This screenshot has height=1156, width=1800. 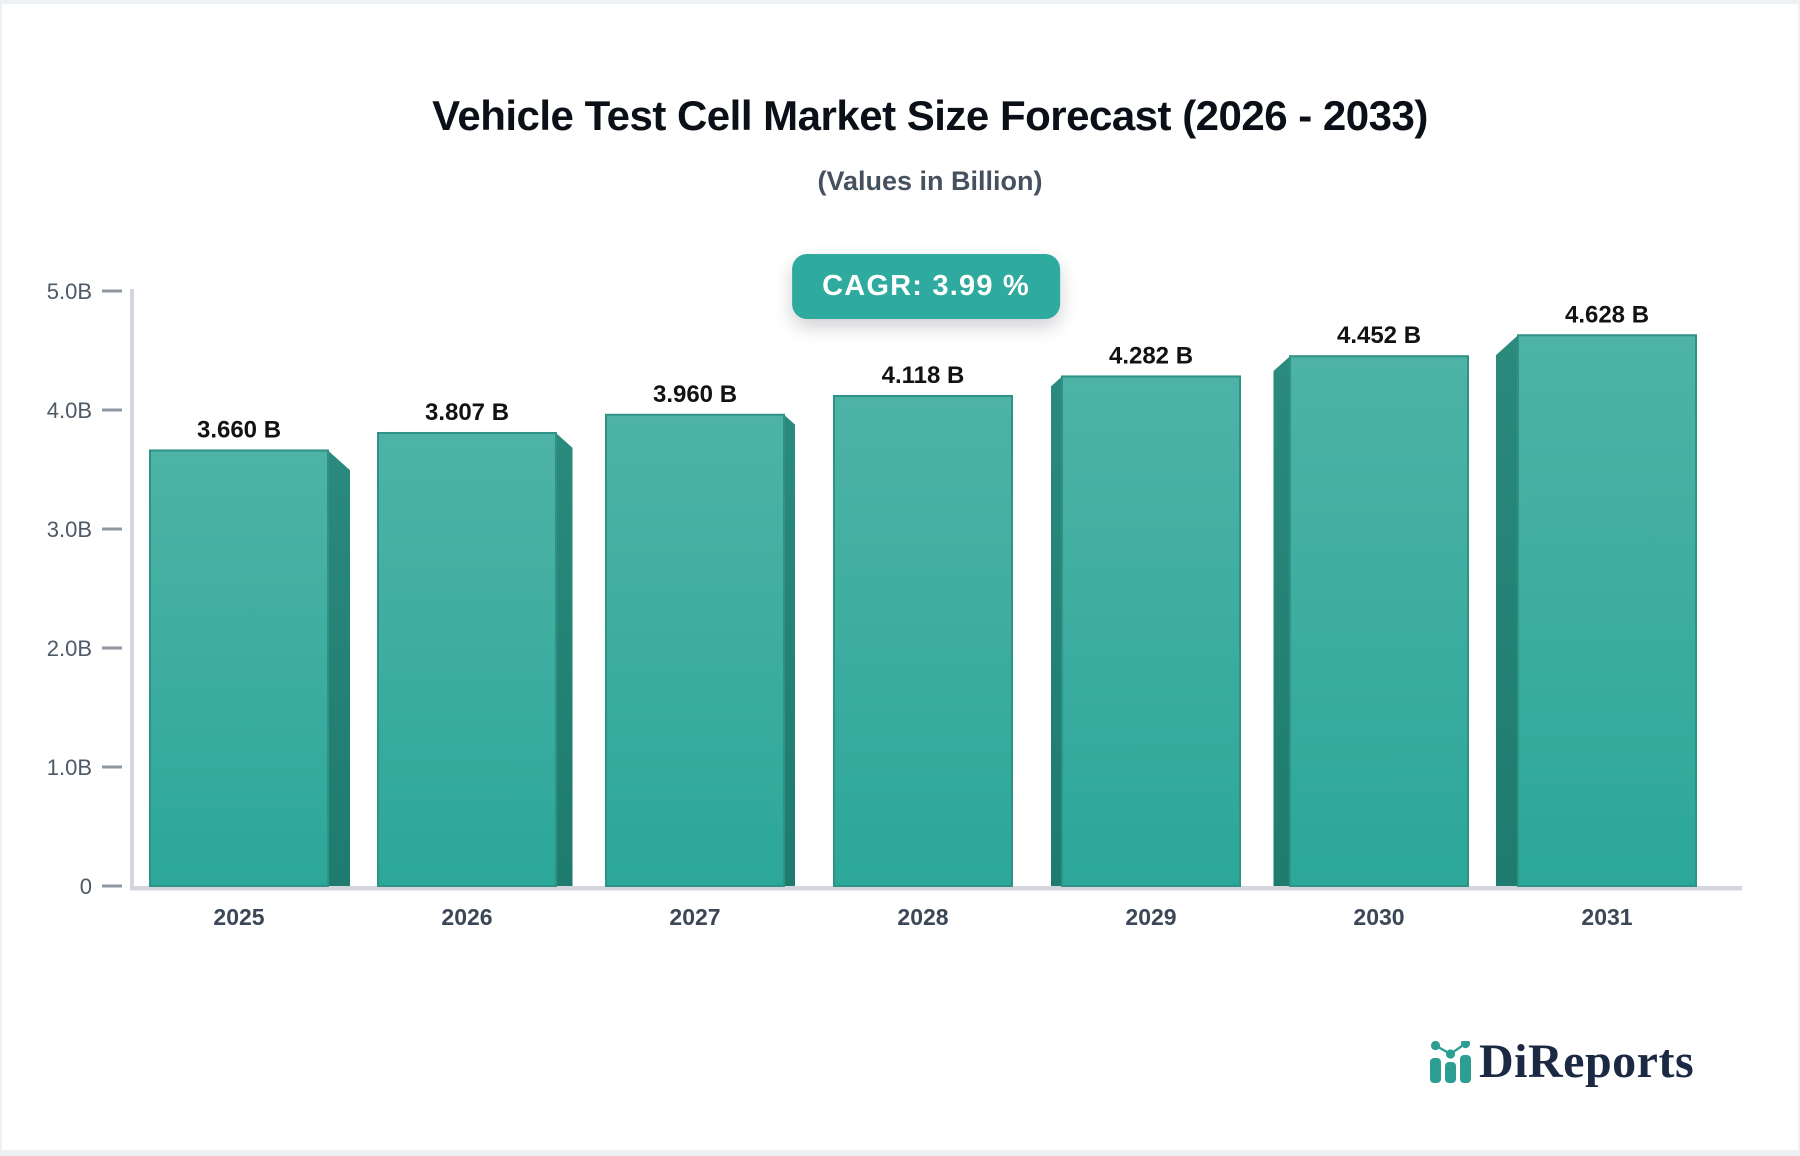 I want to click on bar-2031, so click(x=1607, y=610).